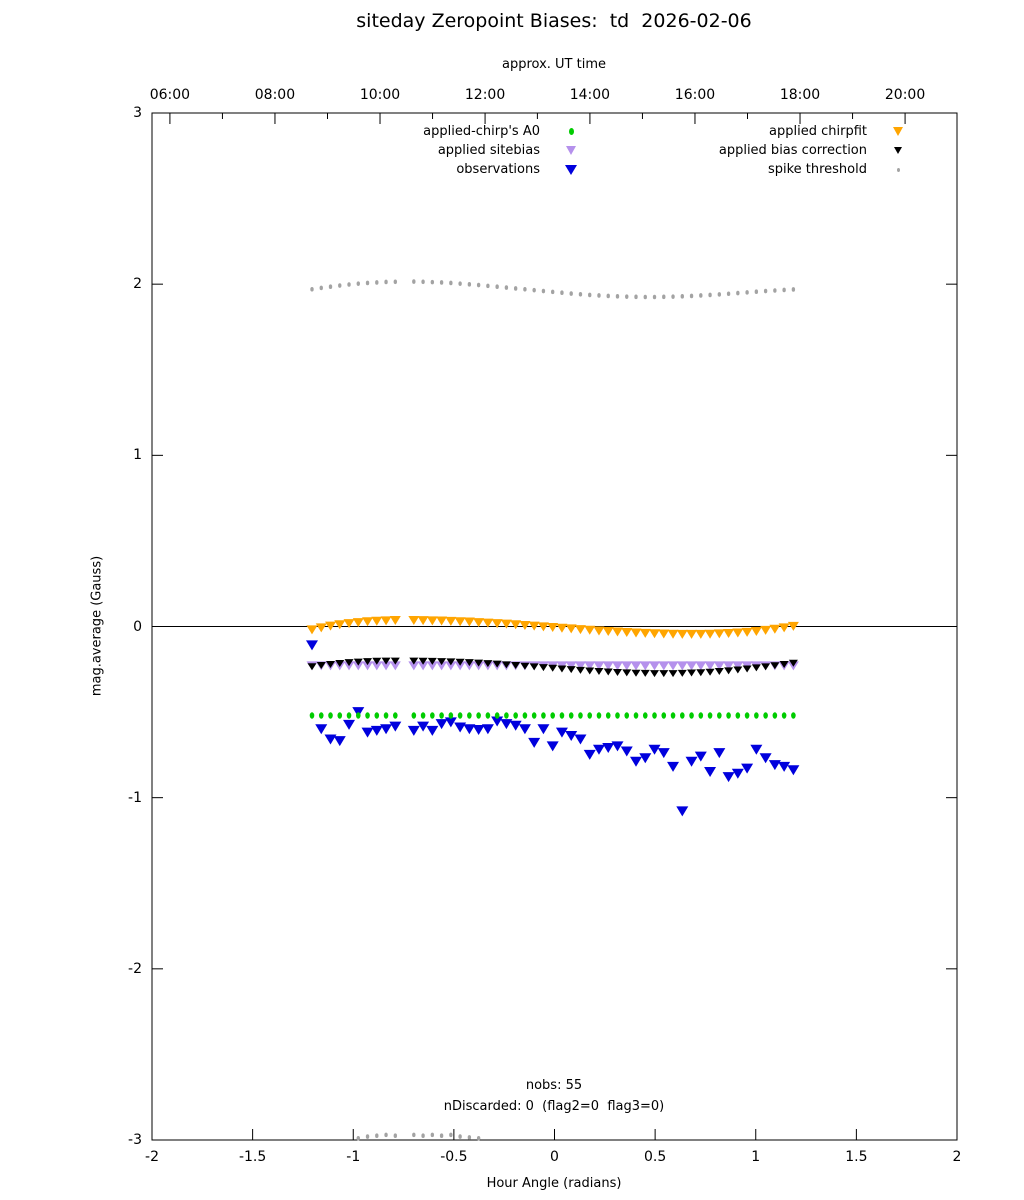 This screenshot has width=1024, height=1200. What do you see at coordinates (554, 1157) in the screenshot?
I see `x-tick-label: 0` at bounding box center [554, 1157].